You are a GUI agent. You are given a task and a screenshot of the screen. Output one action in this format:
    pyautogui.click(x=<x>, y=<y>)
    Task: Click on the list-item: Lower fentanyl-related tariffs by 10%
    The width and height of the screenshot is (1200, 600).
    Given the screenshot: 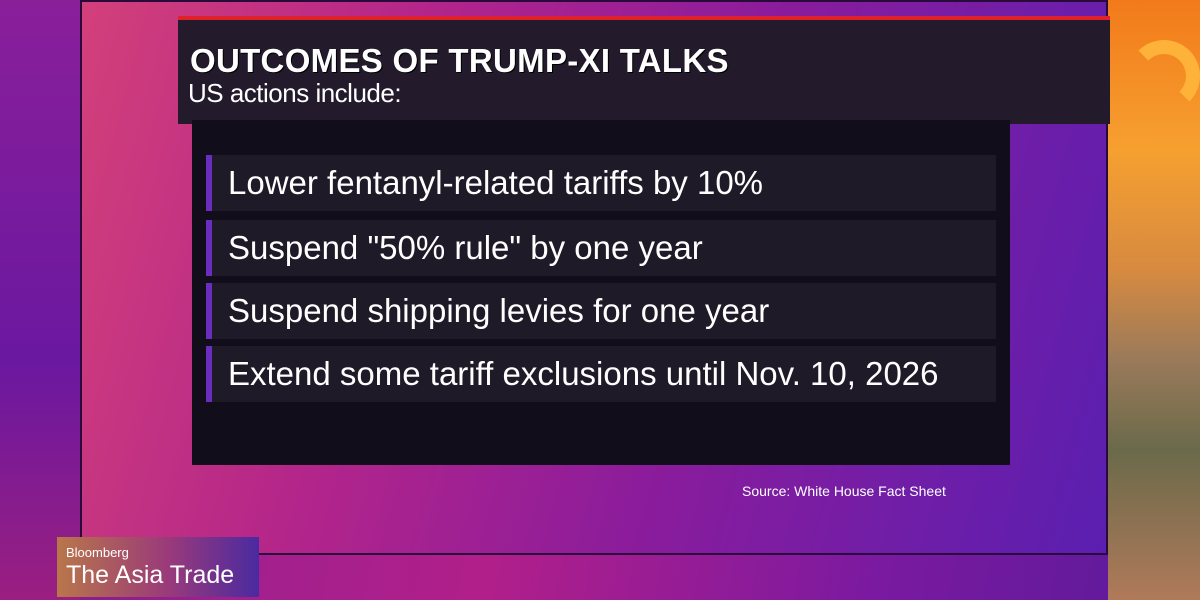 What is the action you would take?
    pyautogui.click(x=601, y=183)
    